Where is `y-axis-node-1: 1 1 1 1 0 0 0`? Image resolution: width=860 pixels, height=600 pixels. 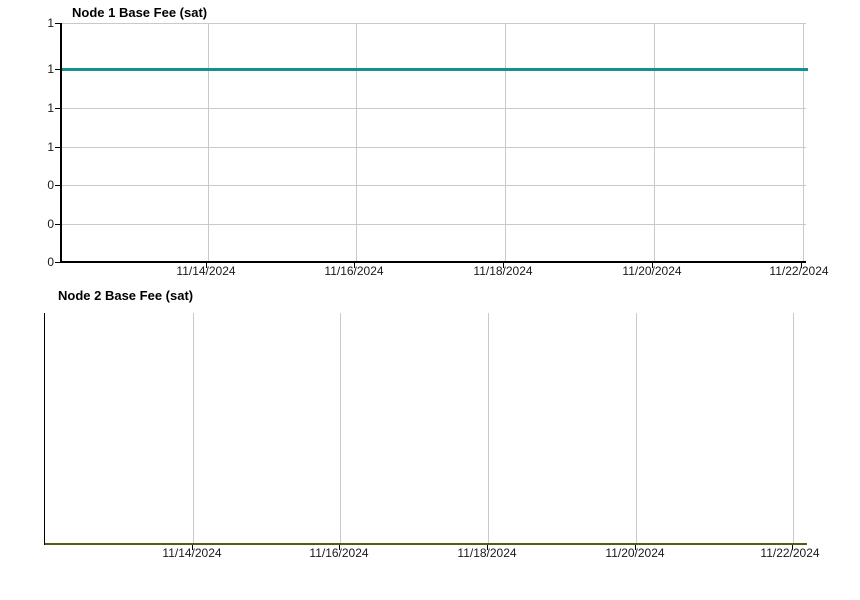 y-axis-node-1: 1 1 1 1 0 0 0 is located at coordinates (27, 142).